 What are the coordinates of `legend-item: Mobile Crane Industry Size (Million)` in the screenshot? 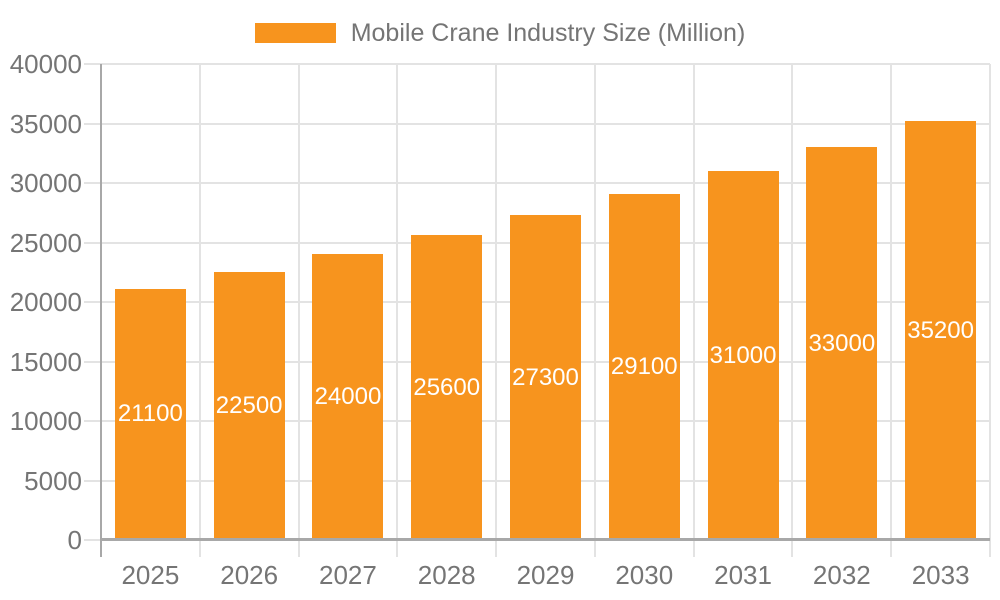 It's located at (500, 32).